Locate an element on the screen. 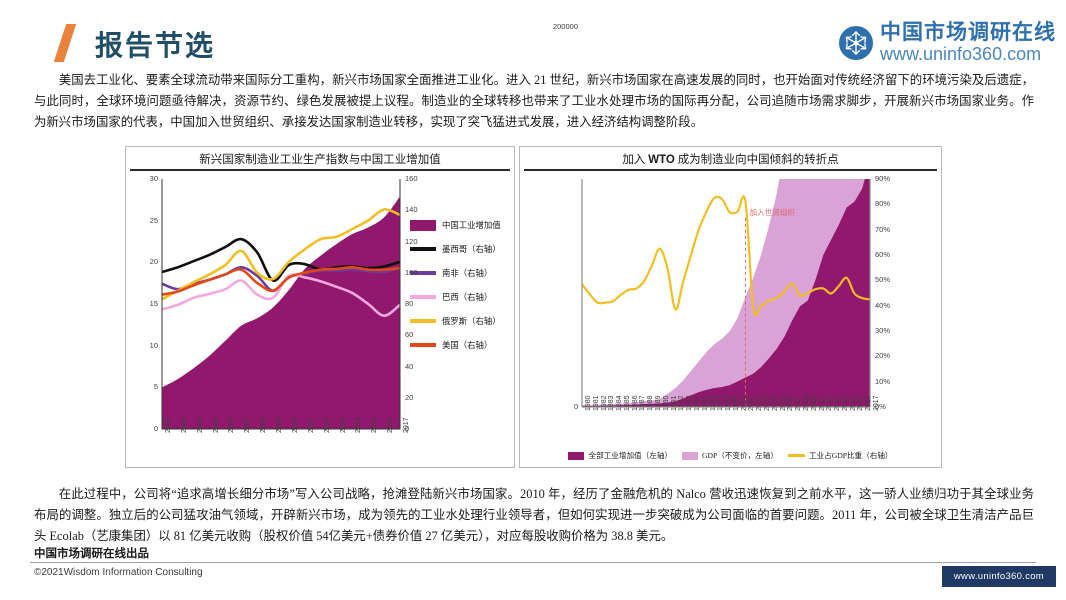 The height and width of the screenshot is (600, 1066). axis-tick-label: 10 is located at coordinates (153, 345).